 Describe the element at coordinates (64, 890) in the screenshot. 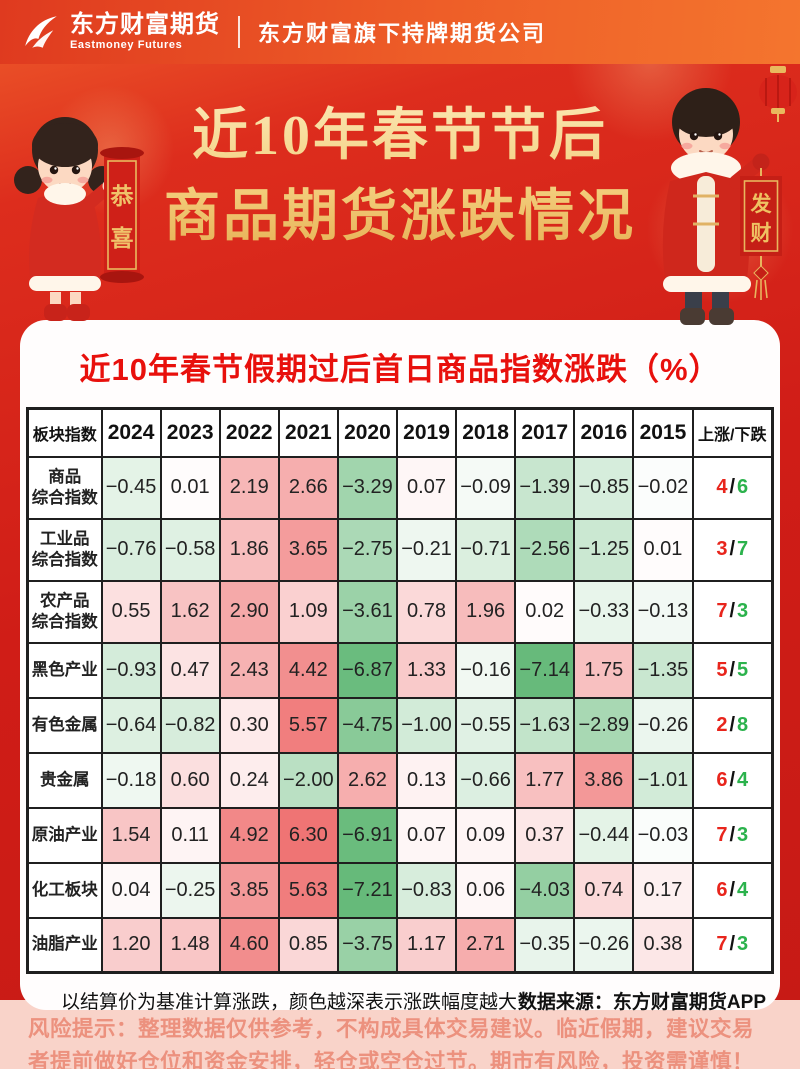

I see `row-label: 化工板块` at that location.